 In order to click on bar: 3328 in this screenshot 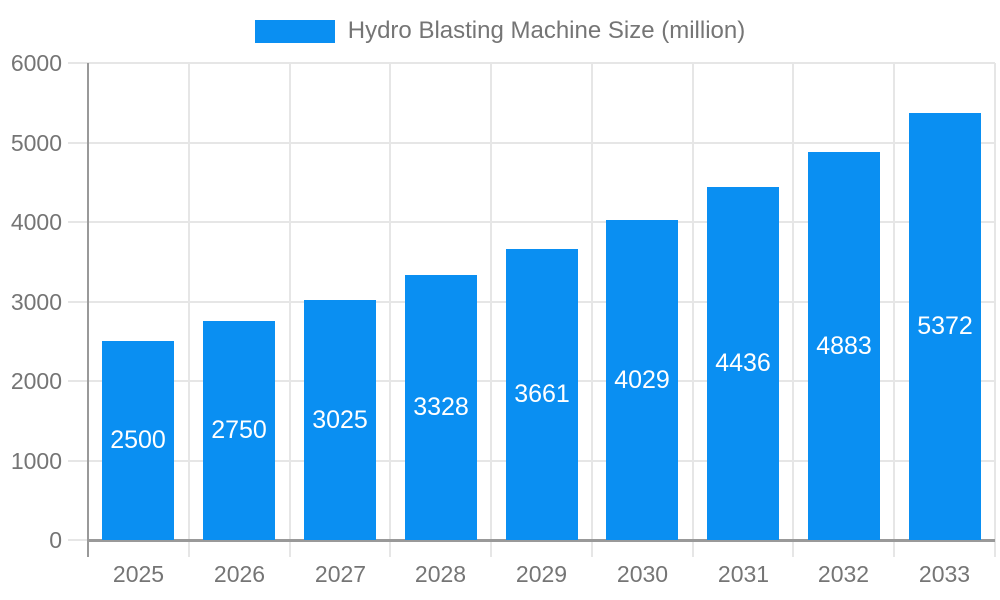, I will do `click(441, 407)`.